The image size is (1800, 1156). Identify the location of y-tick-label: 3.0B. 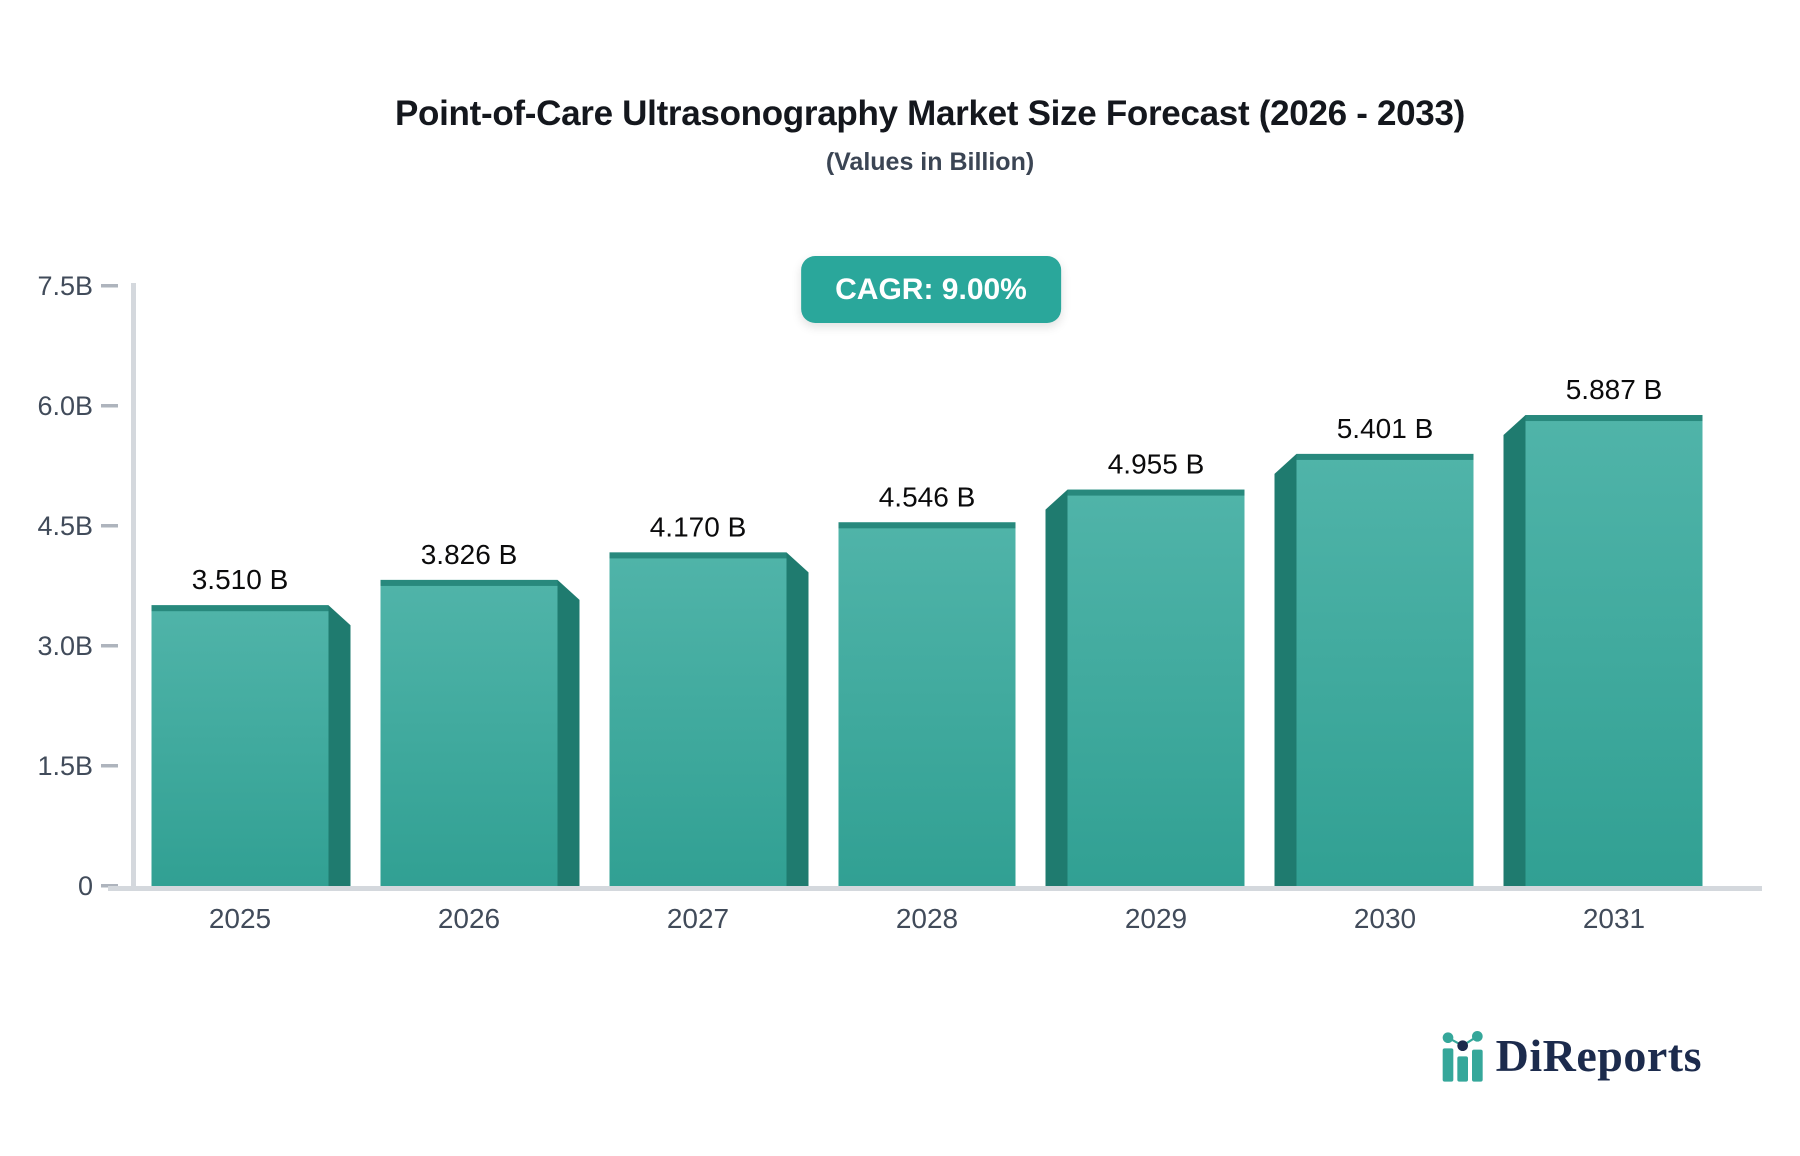
(65, 646).